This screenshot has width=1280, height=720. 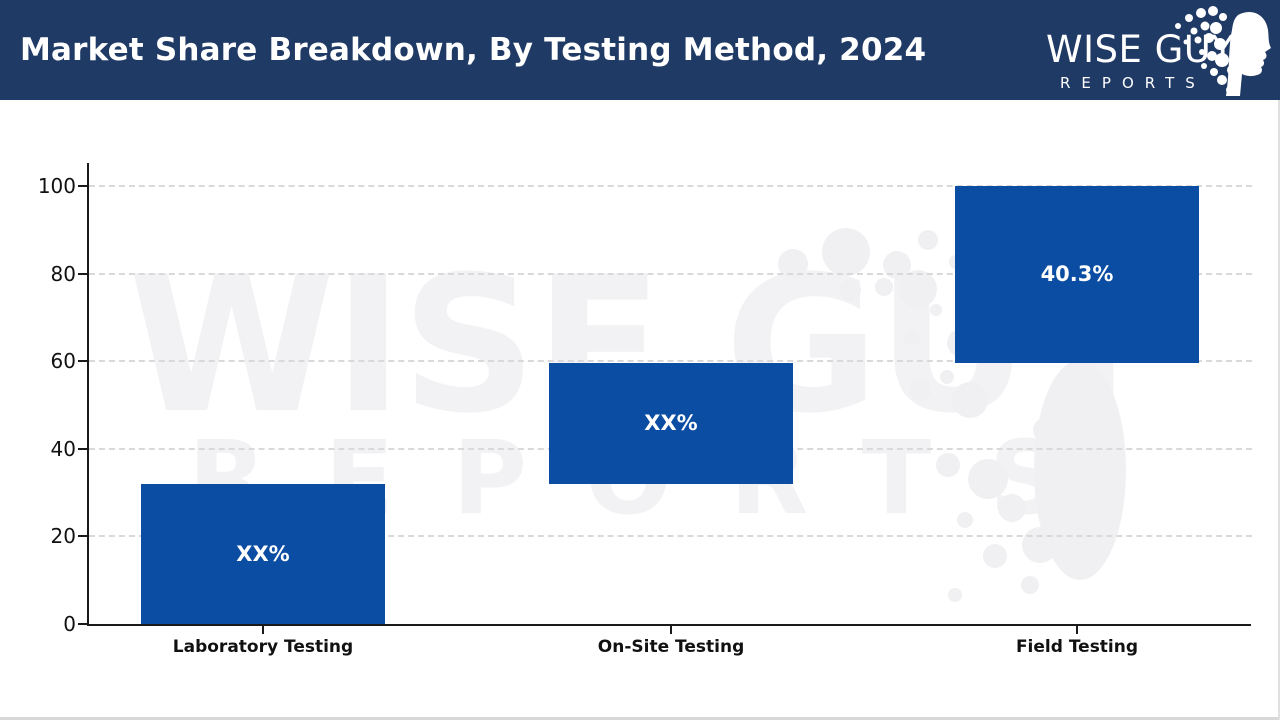 I want to click on bar-value-label: 40.3%, so click(x=1077, y=274).